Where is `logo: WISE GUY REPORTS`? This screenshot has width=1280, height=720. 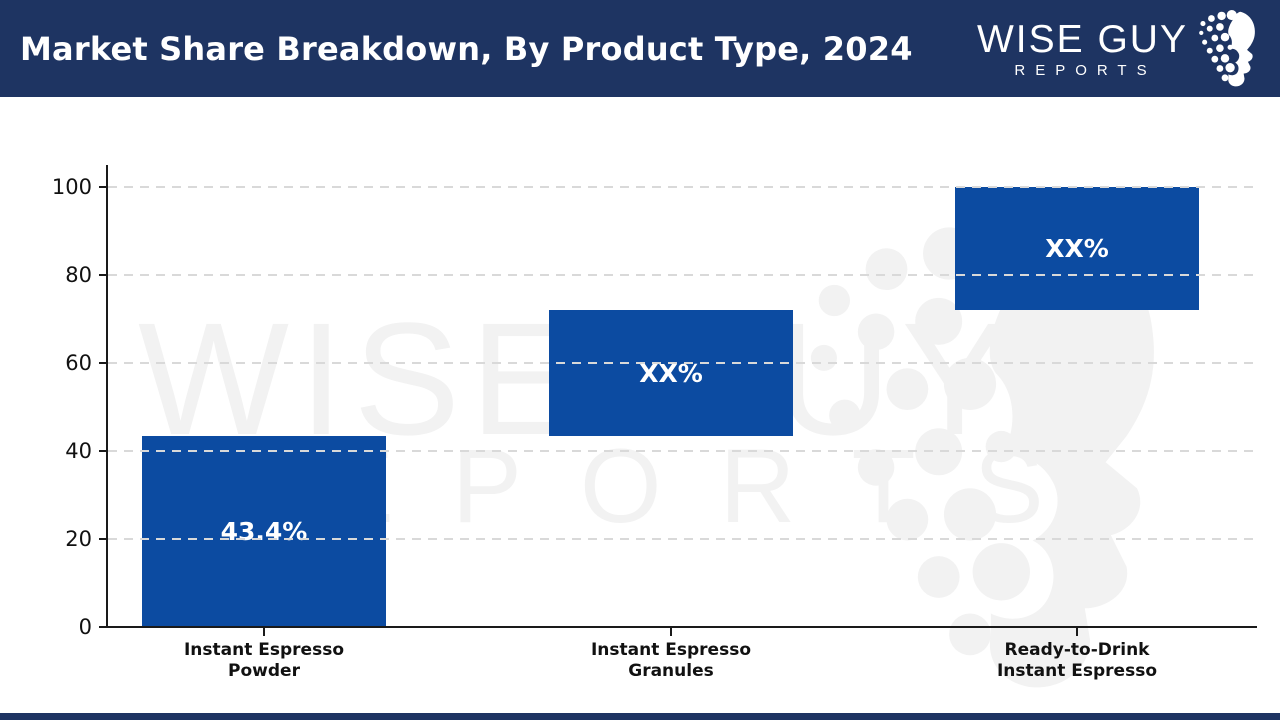
logo: WISE GUY REPORTS is located at coordinates (1128, 49).